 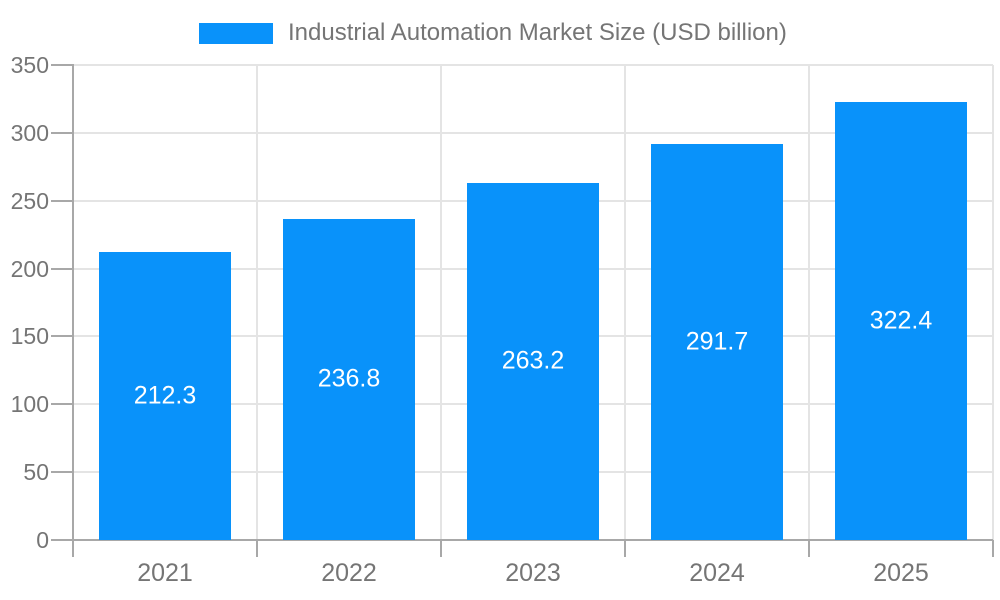 What do you see at coordinates (901, 573) in the screenshot?
I see `x-axis-label-2025: 2025` at bounding box center [901, 573].